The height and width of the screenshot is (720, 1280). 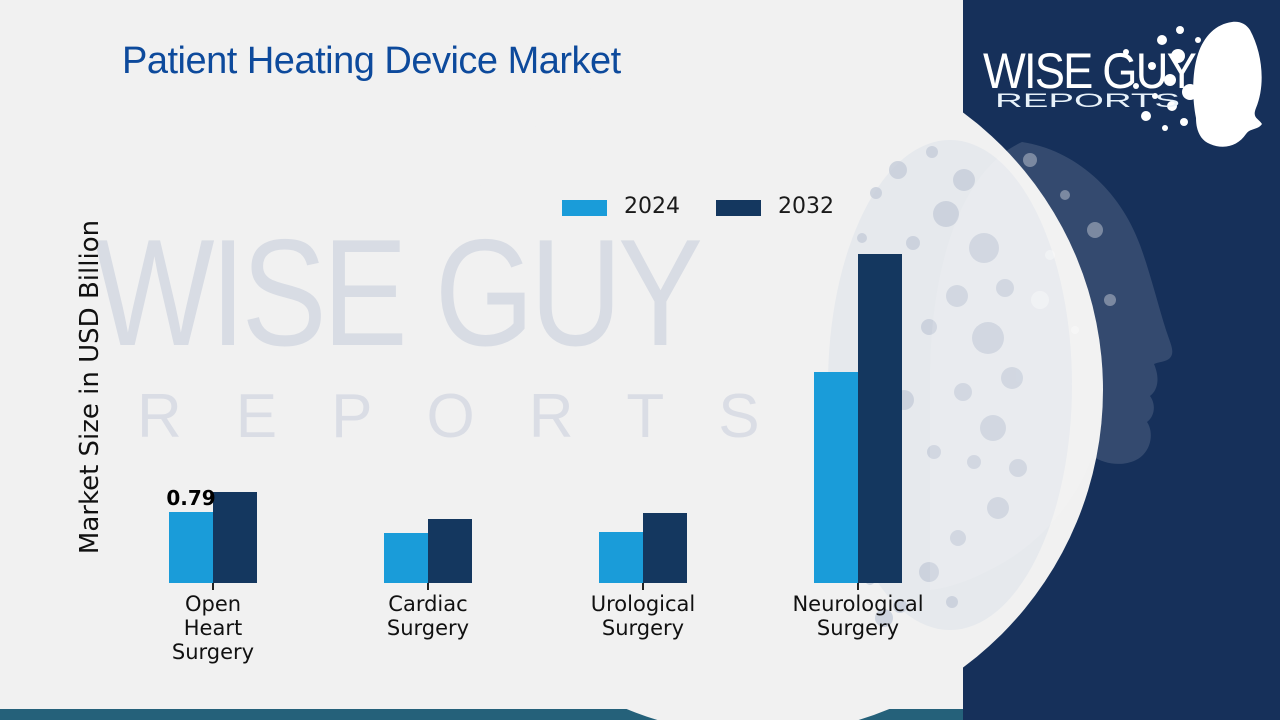 What do you see at coordinates (652, 206) in the screenshot?
I see `legend-label-2024: 2024` at bounding box center [652, 206].